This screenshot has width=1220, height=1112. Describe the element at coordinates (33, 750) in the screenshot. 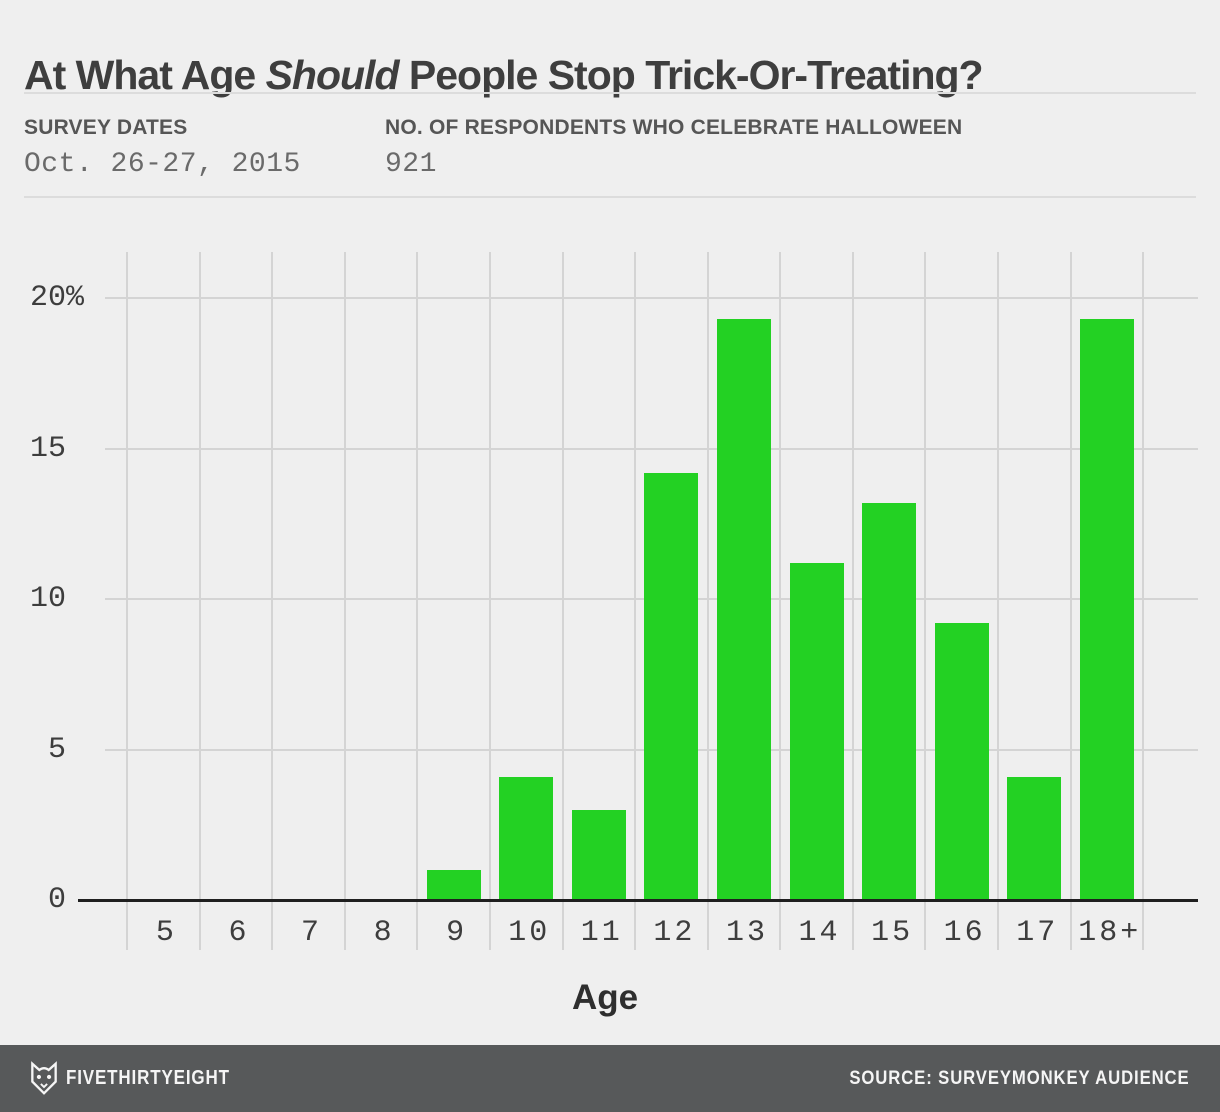

I see `y-tick-label: 5` at that location.